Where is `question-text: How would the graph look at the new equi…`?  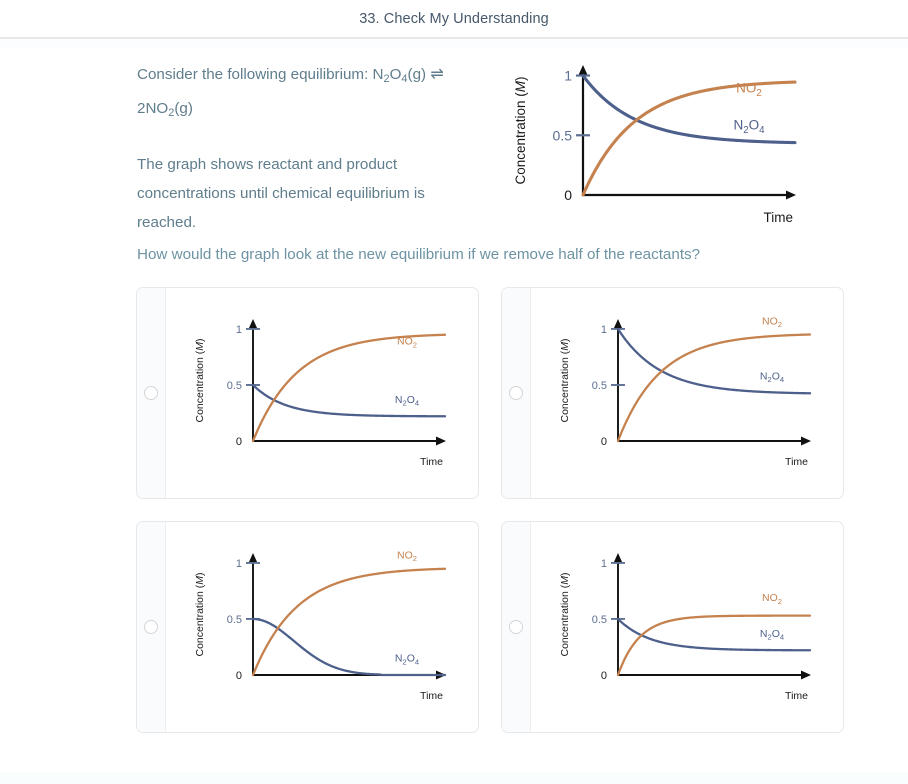 question-text: How would the graph look at the new equi… is located at coordinates (419, 254).